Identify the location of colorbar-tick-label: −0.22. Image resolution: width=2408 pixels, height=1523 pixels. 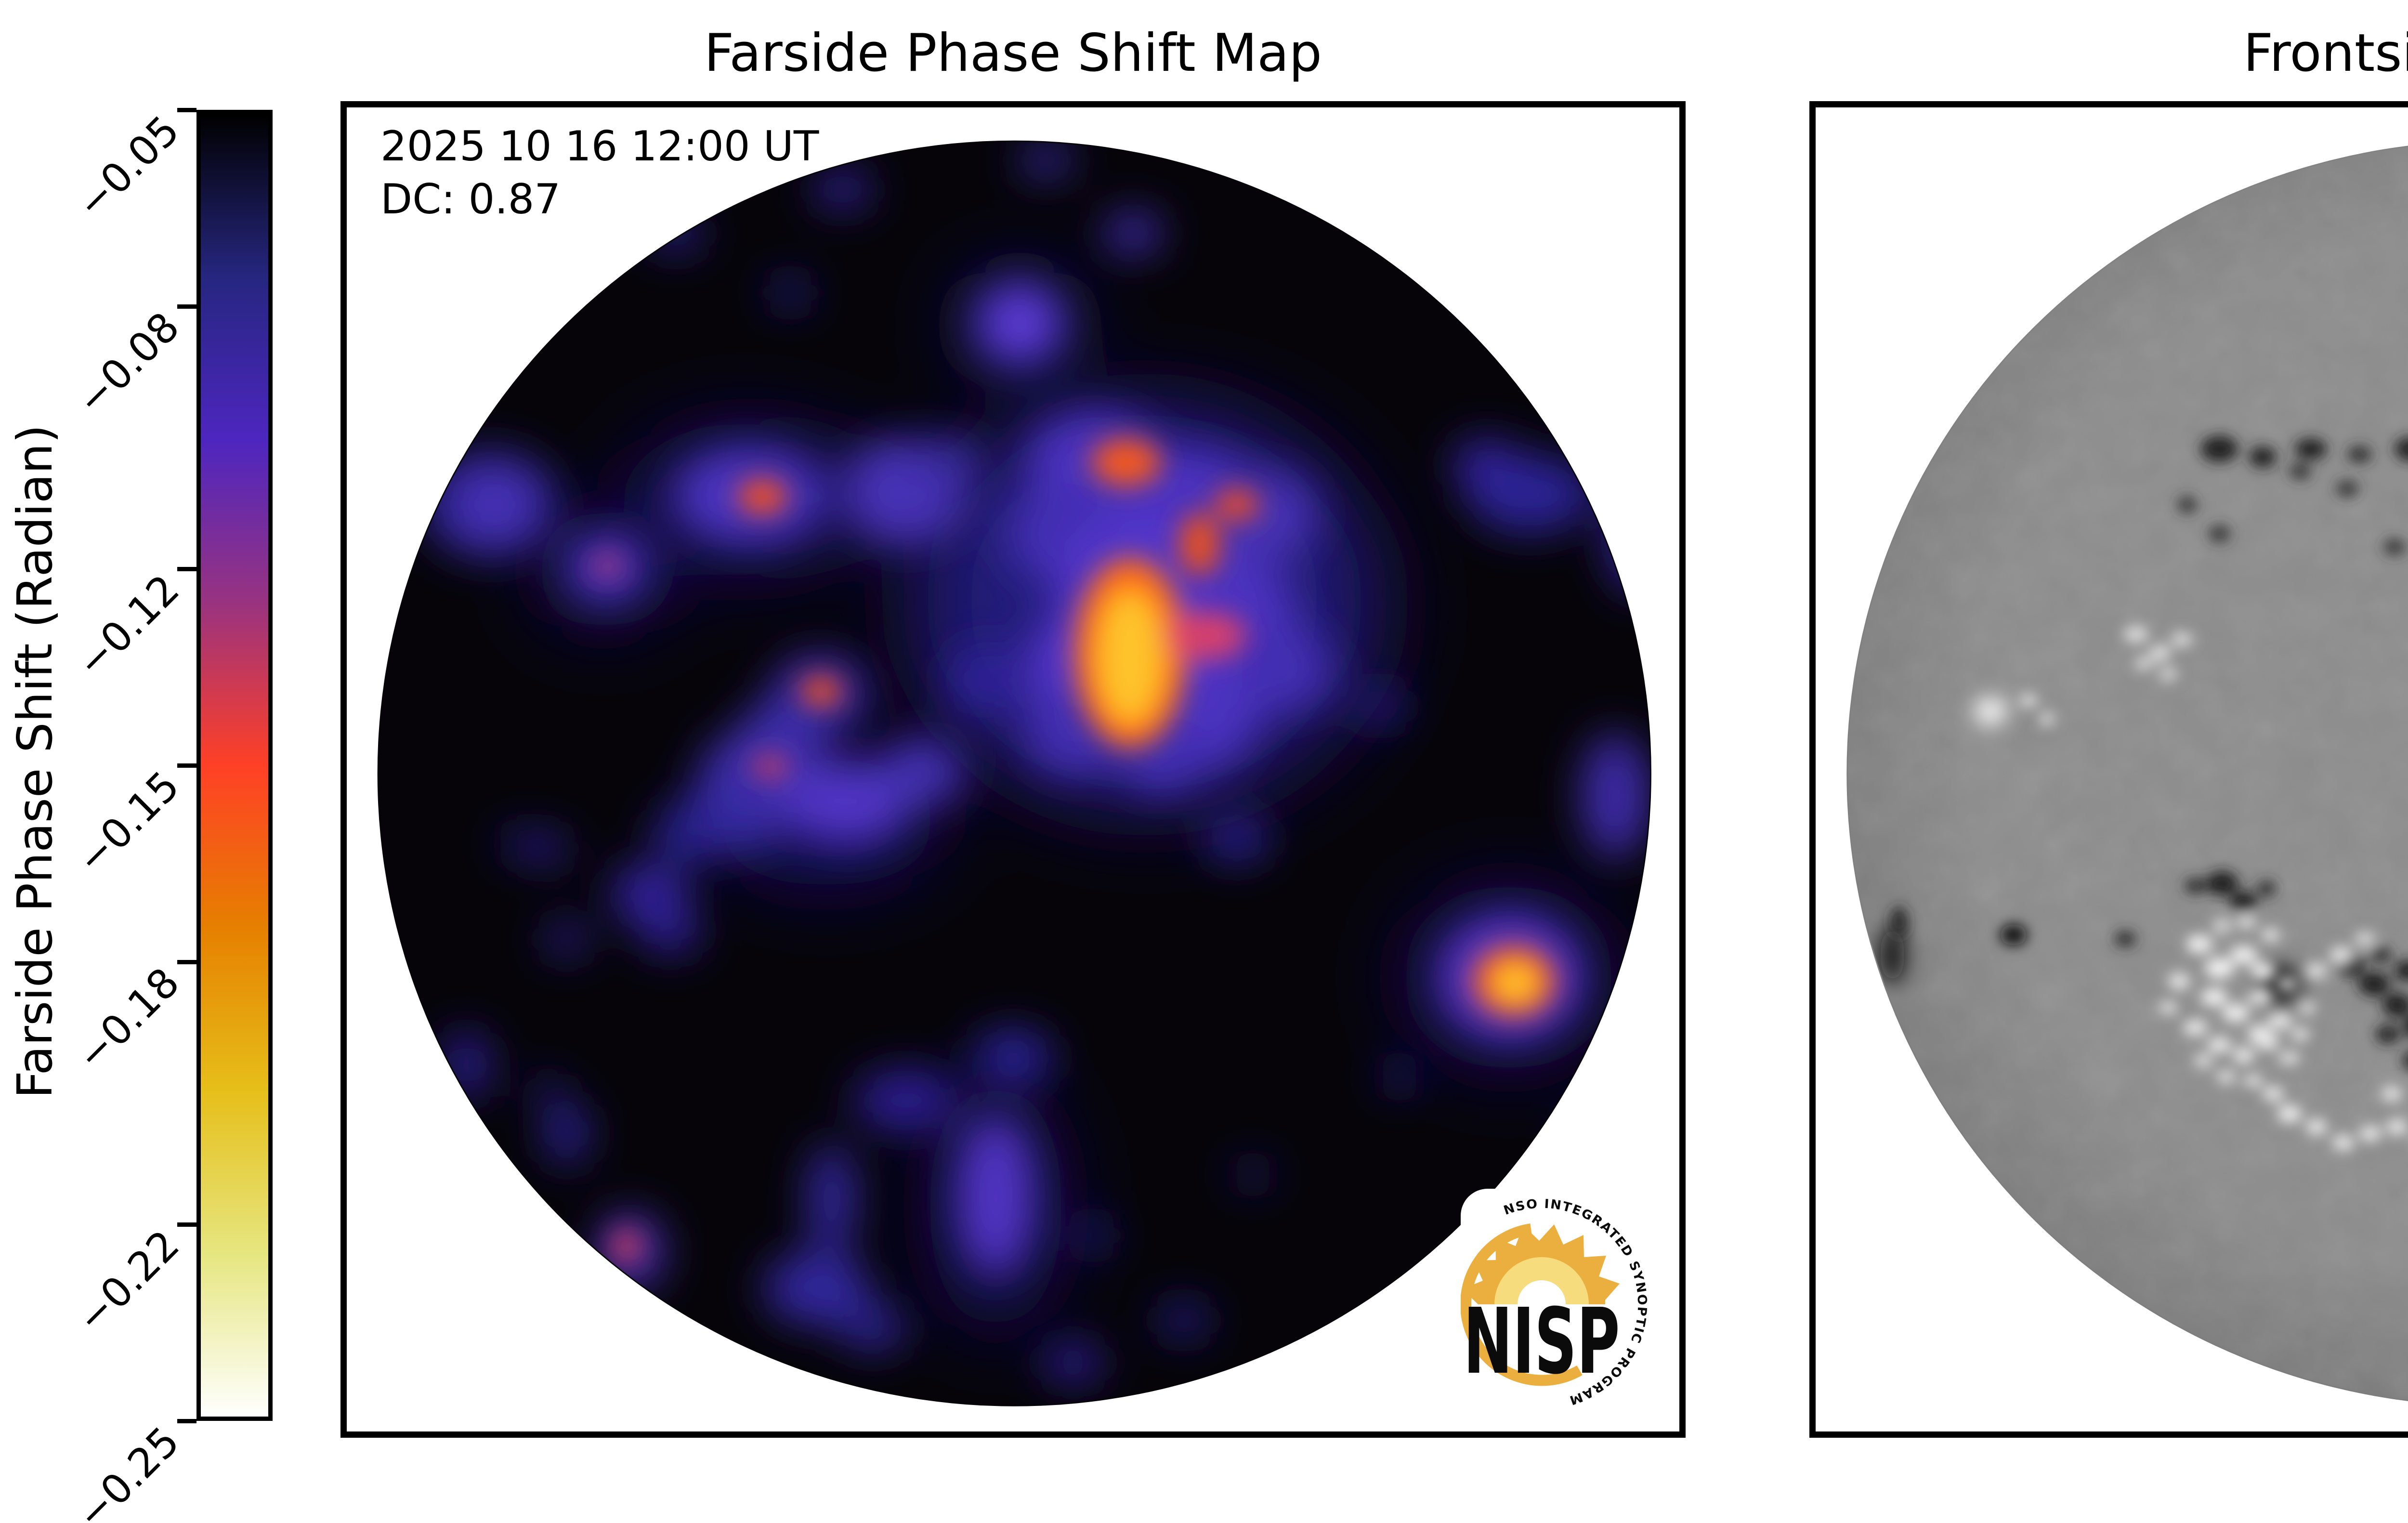
(127, 1281).